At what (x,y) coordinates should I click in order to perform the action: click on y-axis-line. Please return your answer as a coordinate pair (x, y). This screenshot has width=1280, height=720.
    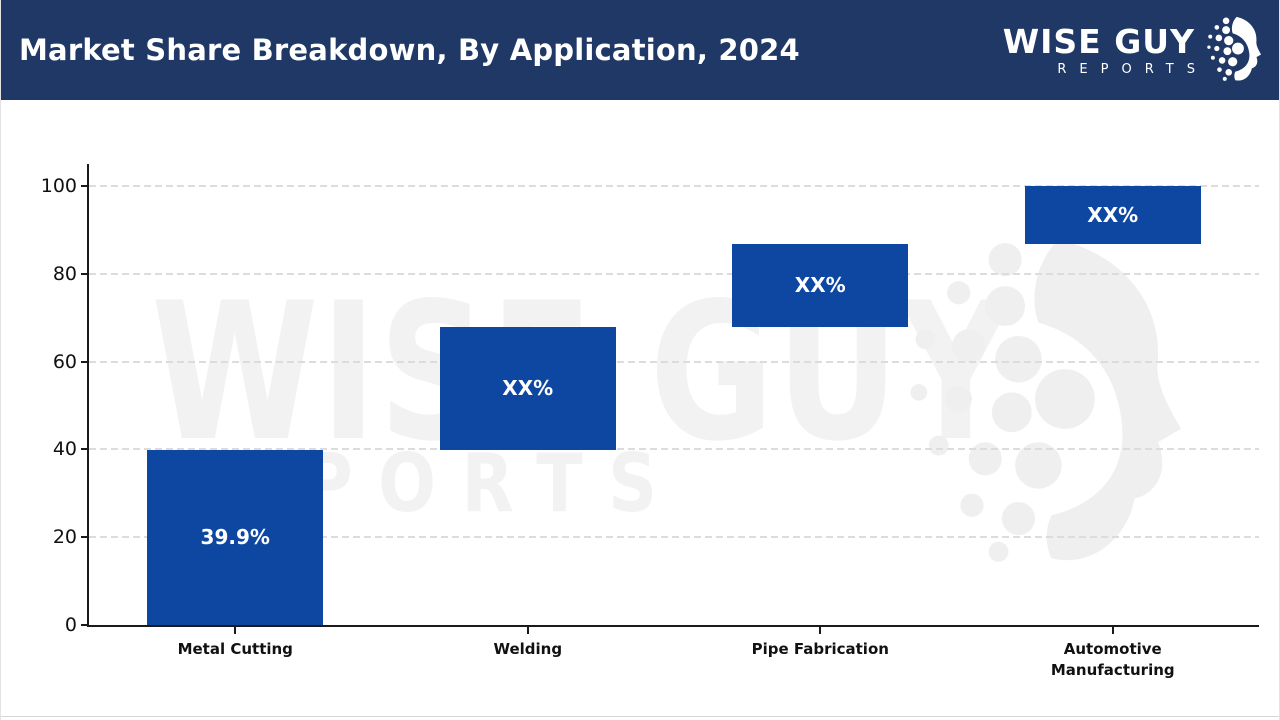
    Looking at the image, I should click on (88, 395).